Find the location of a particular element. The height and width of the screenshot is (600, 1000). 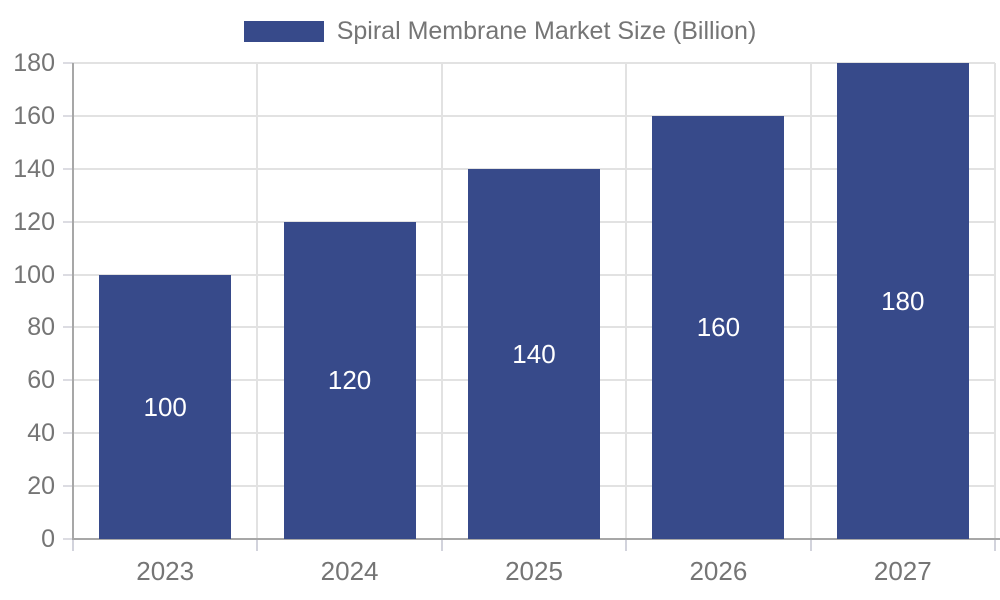

y-tick-label: 120 is located at coordinates (34, 221).